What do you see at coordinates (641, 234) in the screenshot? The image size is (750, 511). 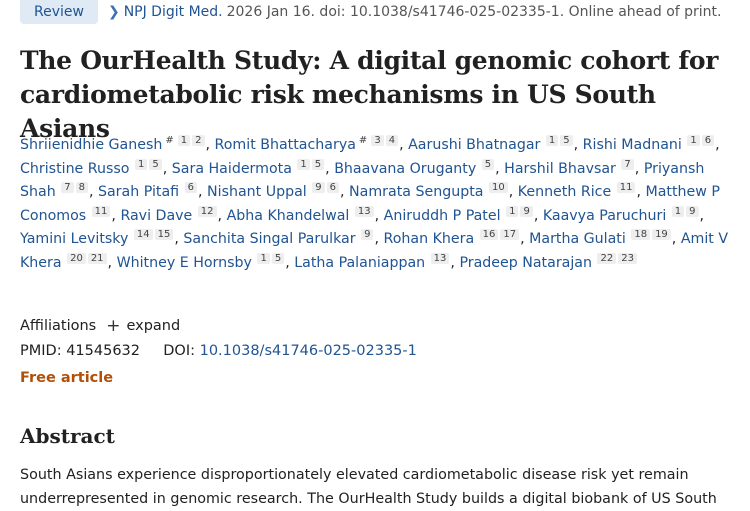 I see `affiliation-ref: 18` at bounding box center [641, 234].